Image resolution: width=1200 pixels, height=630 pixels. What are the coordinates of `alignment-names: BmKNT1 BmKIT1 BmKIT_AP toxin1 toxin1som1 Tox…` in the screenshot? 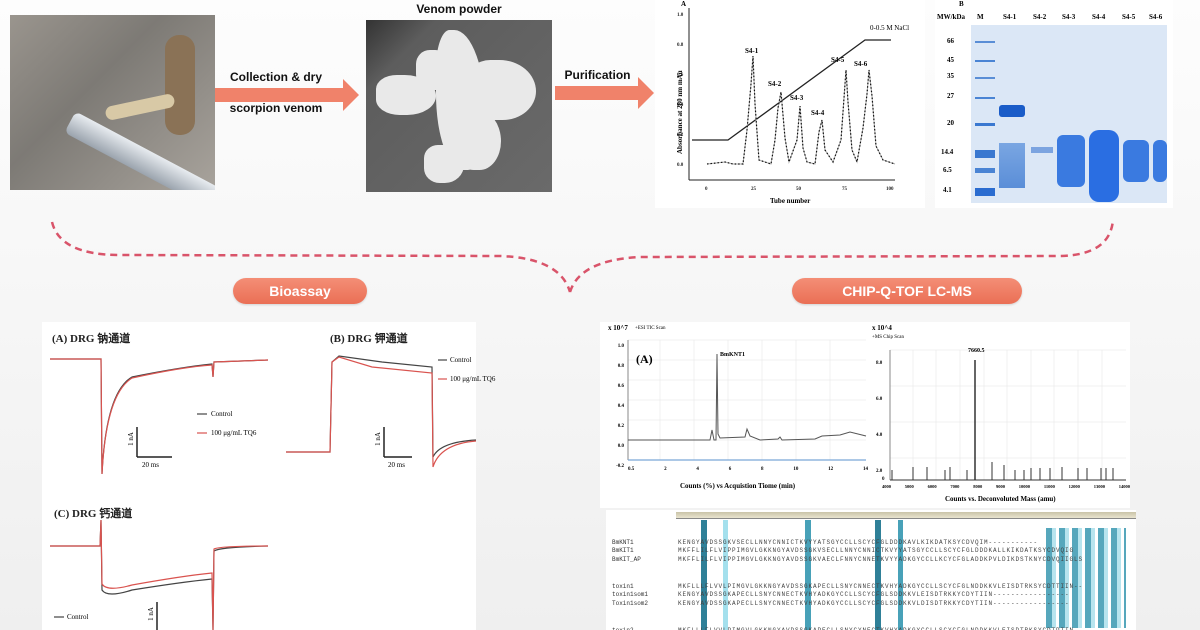 It's located at (630, 584).